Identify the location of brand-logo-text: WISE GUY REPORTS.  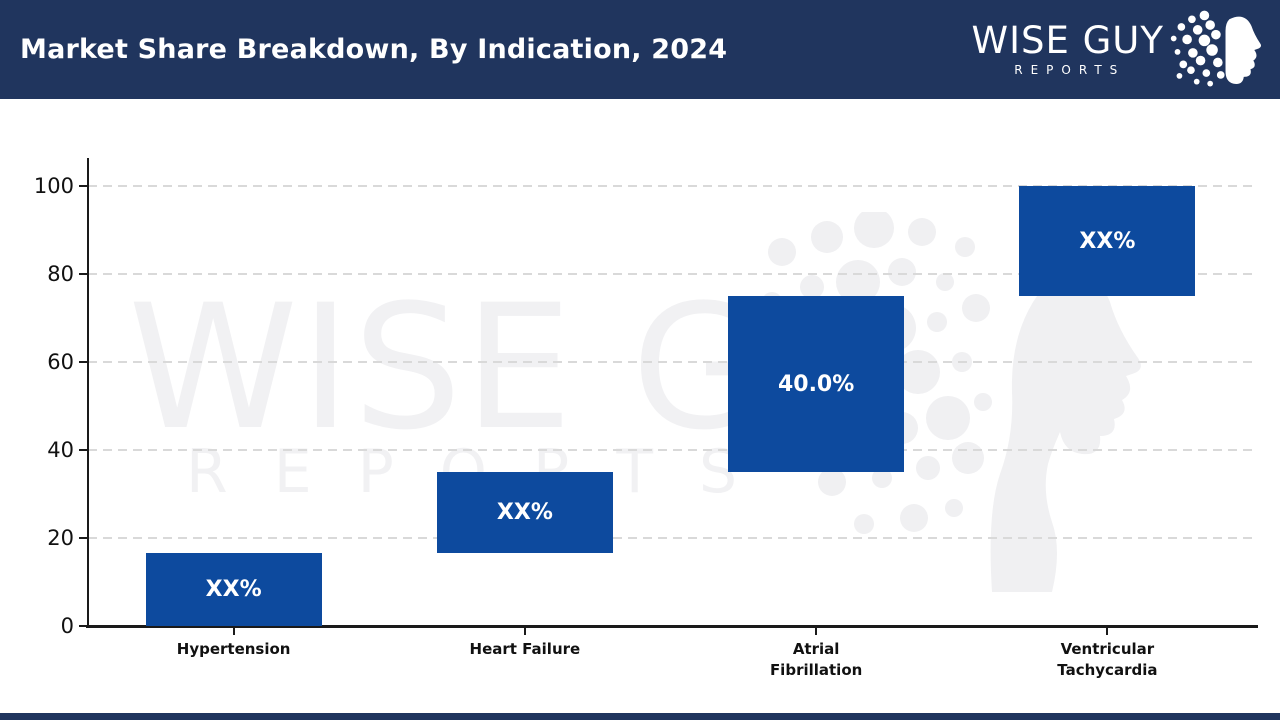
(1068, 49).